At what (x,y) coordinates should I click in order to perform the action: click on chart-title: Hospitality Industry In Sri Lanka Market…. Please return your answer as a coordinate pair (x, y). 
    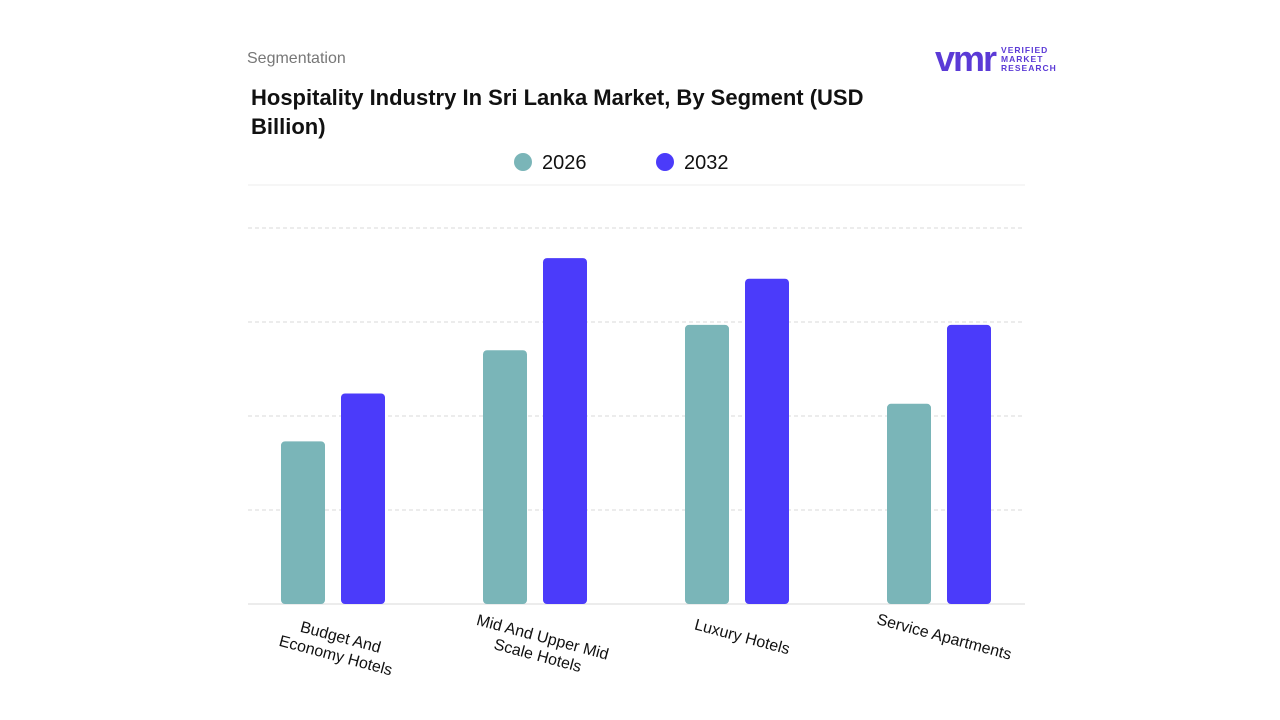
    Looking at the image, I should click on (557, 112).